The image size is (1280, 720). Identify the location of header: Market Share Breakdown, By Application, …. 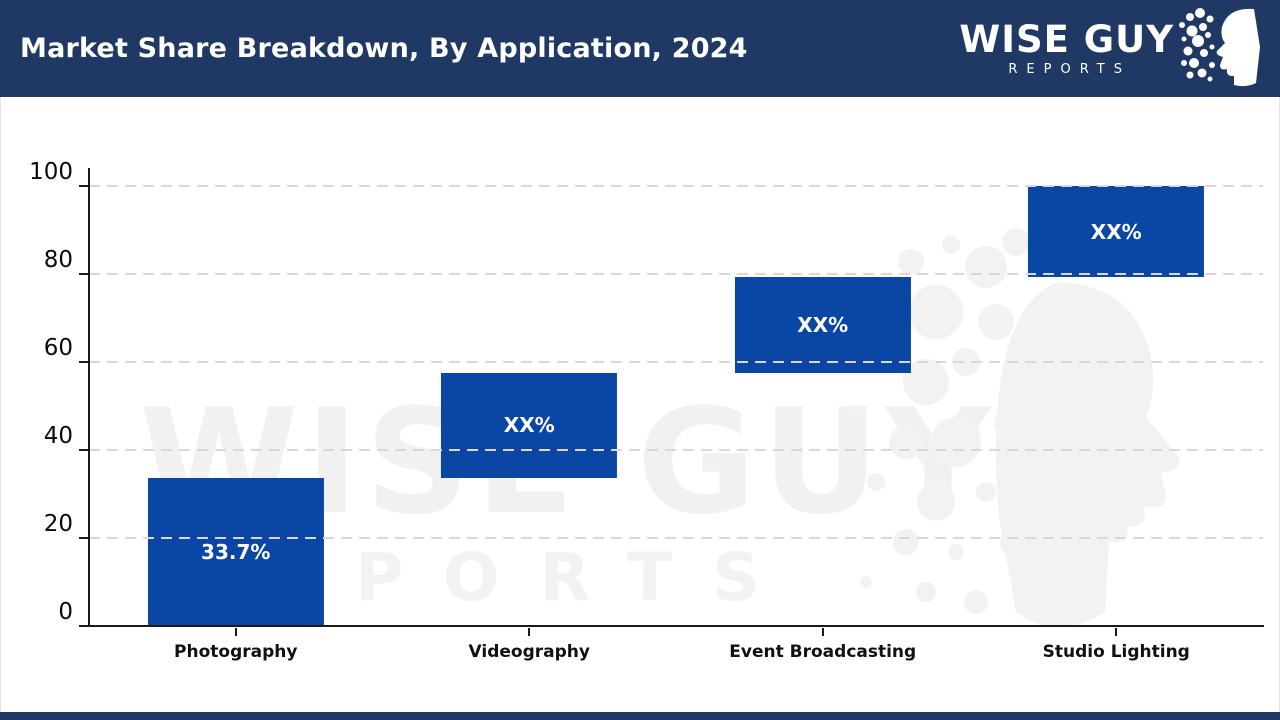
(640, 48).